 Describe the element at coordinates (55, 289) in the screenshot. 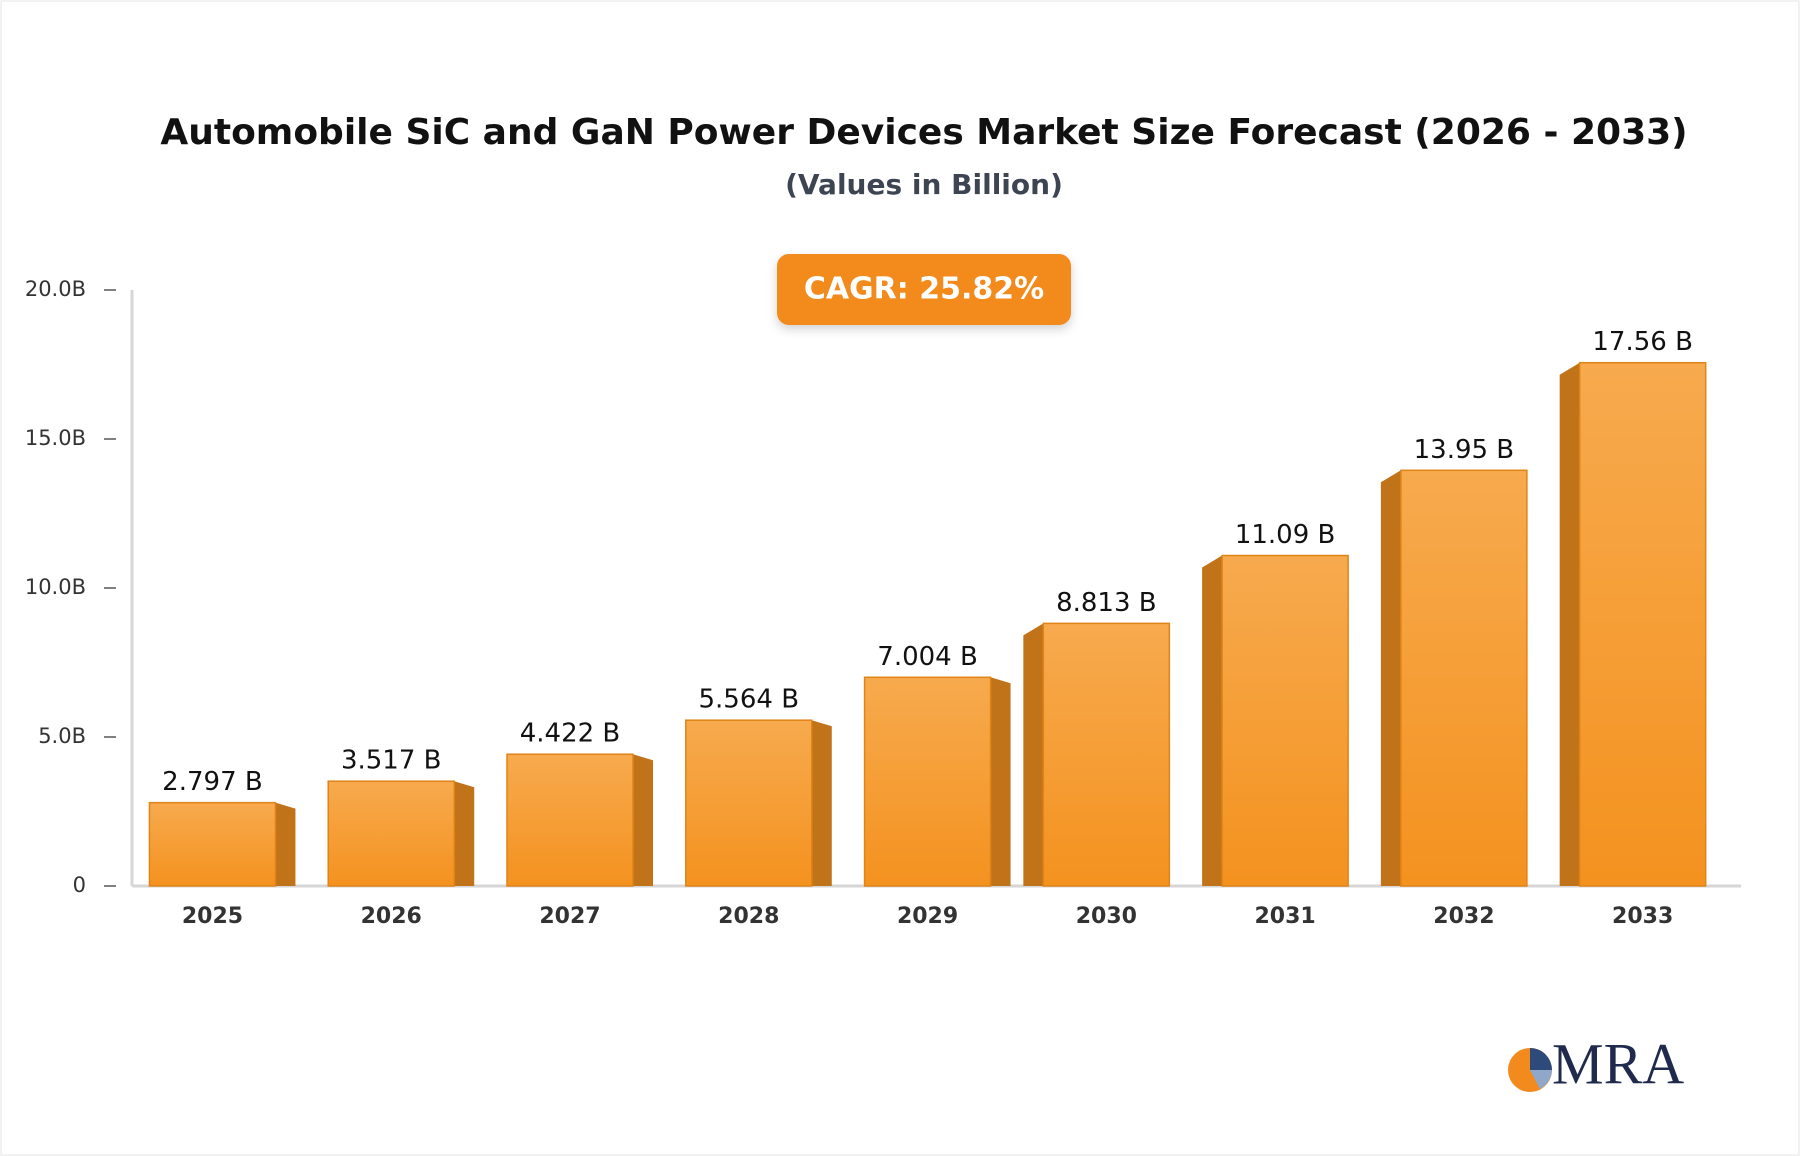

I see `y-tick-label: 20.0B` at that location.